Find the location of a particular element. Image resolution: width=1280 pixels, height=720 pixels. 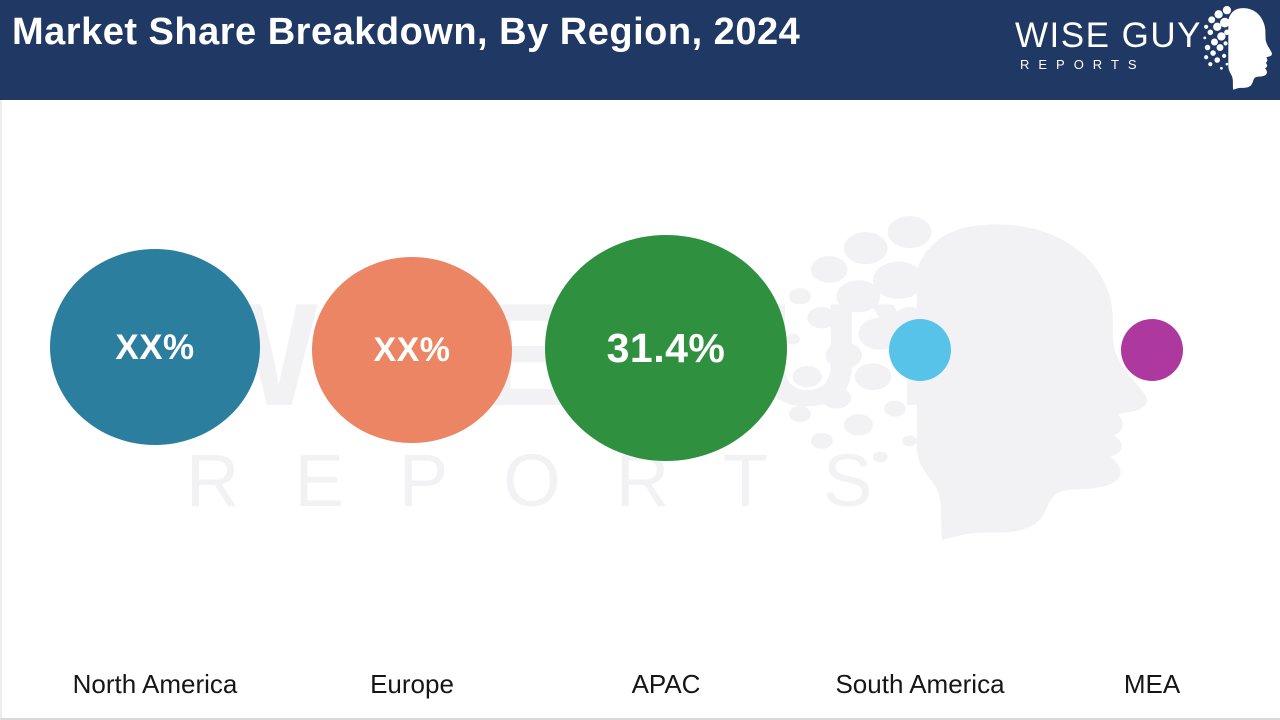

face-profile-dots-icon is located at coordinates (1237, 48).